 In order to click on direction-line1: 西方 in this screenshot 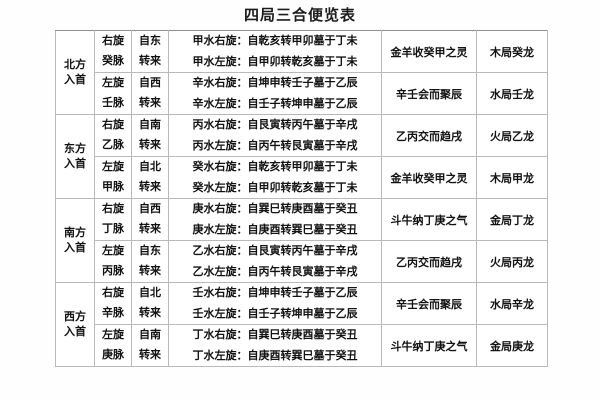, I will do `click(75, 317)`.